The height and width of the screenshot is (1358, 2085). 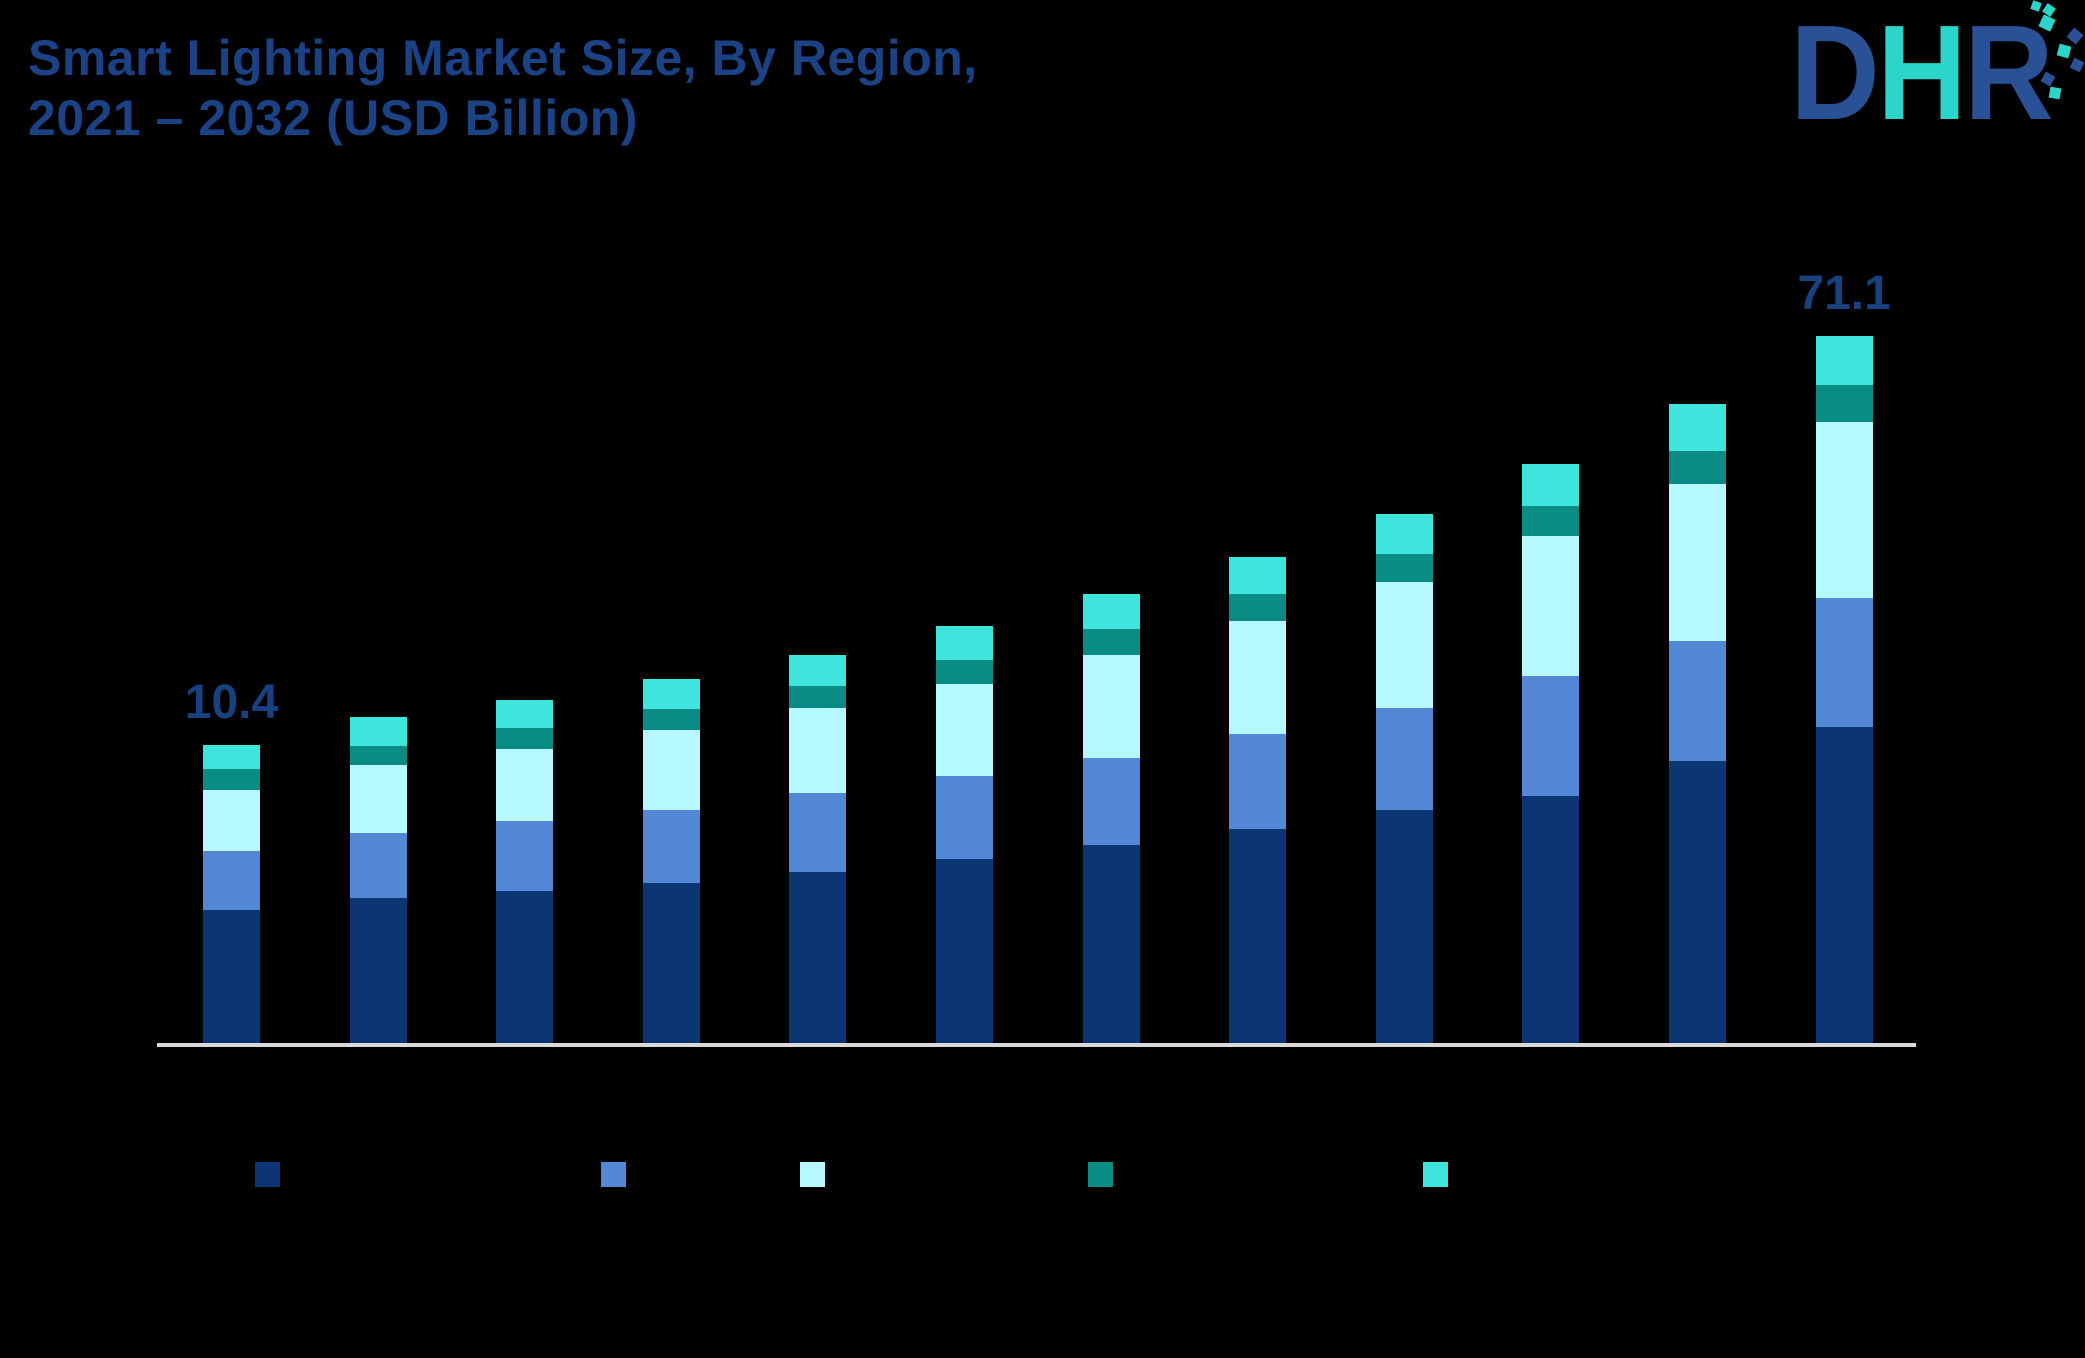 I want to click on bar-2027, so click(x=1111, y=818).